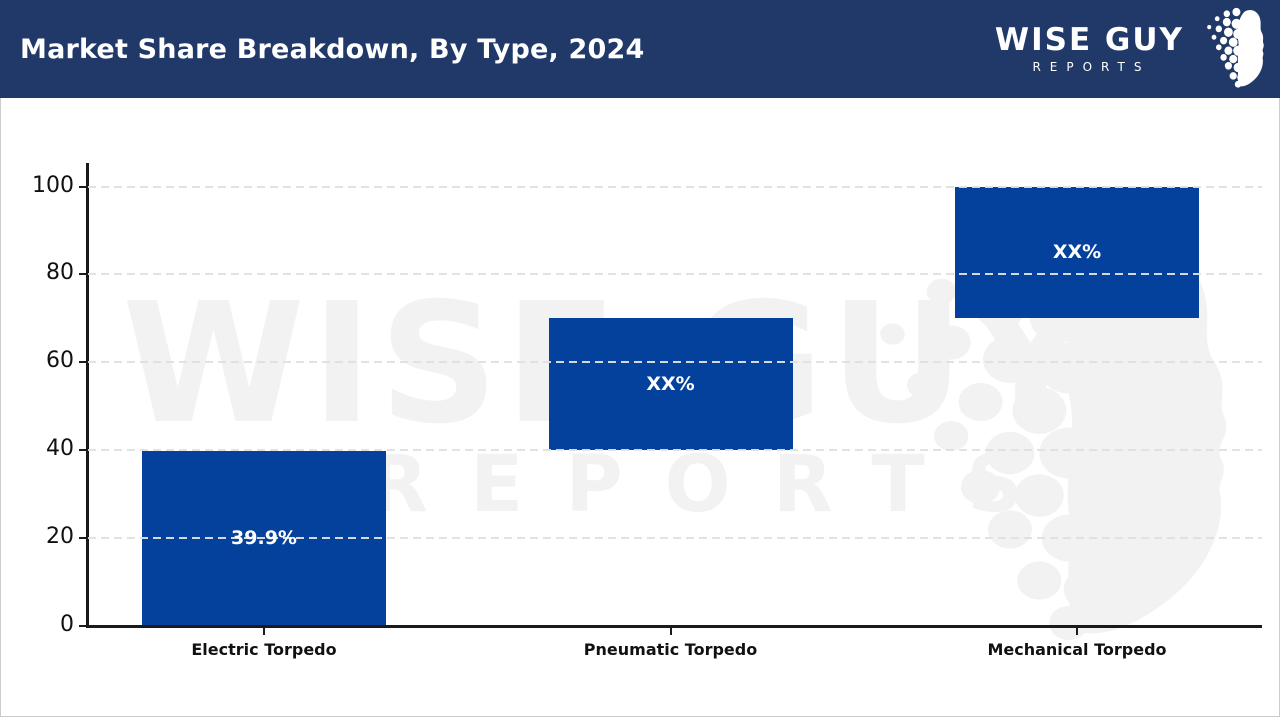 Image resolution: width=1280 pixels, height=720 pixels. I want to click on y-tick-label-40: 40, so click(60, 449).